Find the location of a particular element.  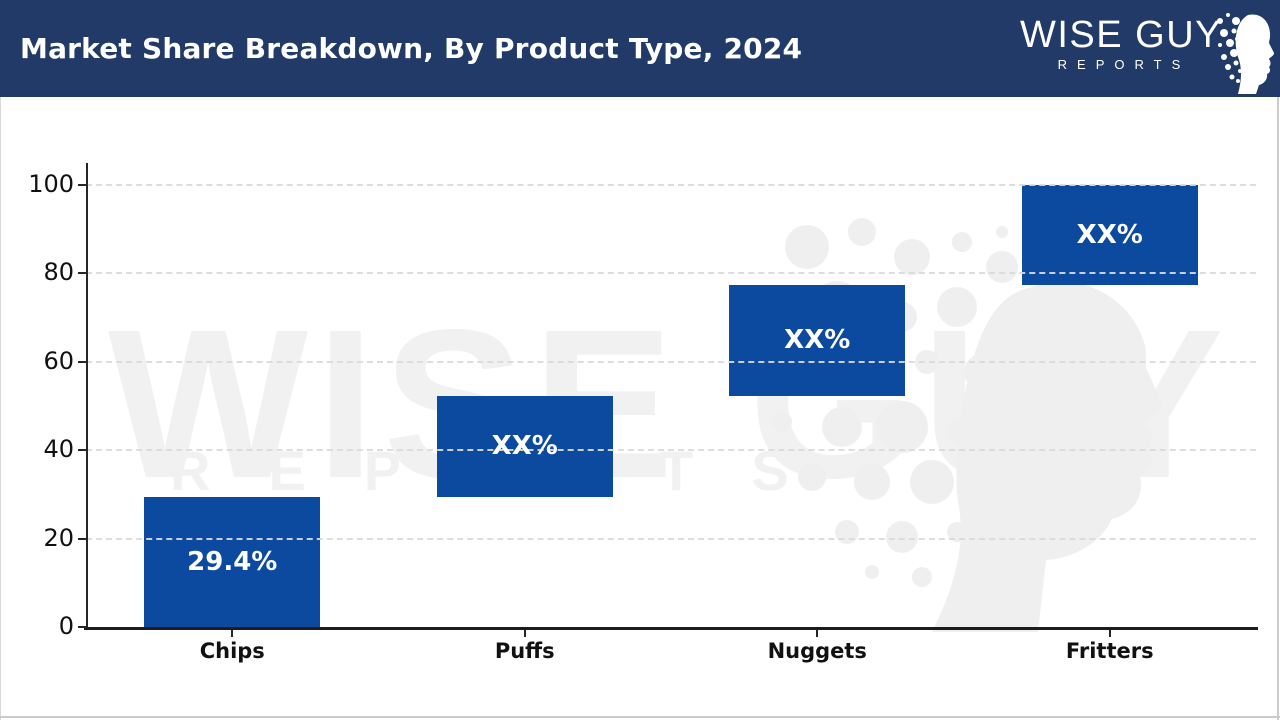

x-tick-mark-nuggets is located at coordinates (817, 633).